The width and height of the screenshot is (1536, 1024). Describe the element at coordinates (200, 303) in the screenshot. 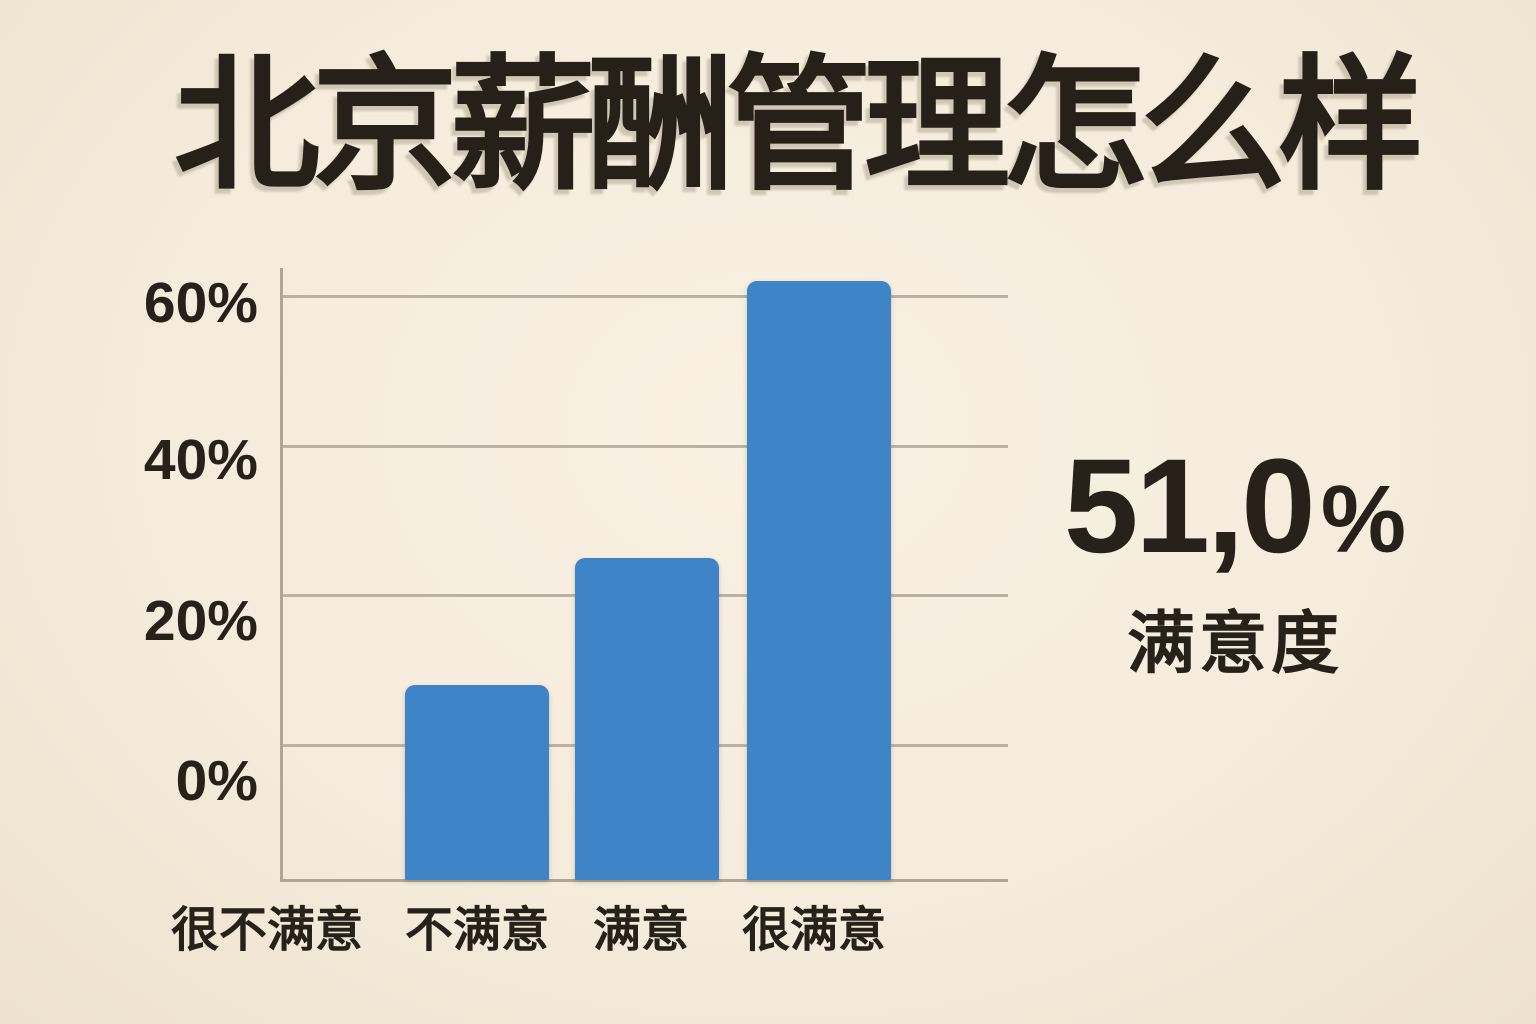

I see `y-axis-tick-label: 60%` at that location.